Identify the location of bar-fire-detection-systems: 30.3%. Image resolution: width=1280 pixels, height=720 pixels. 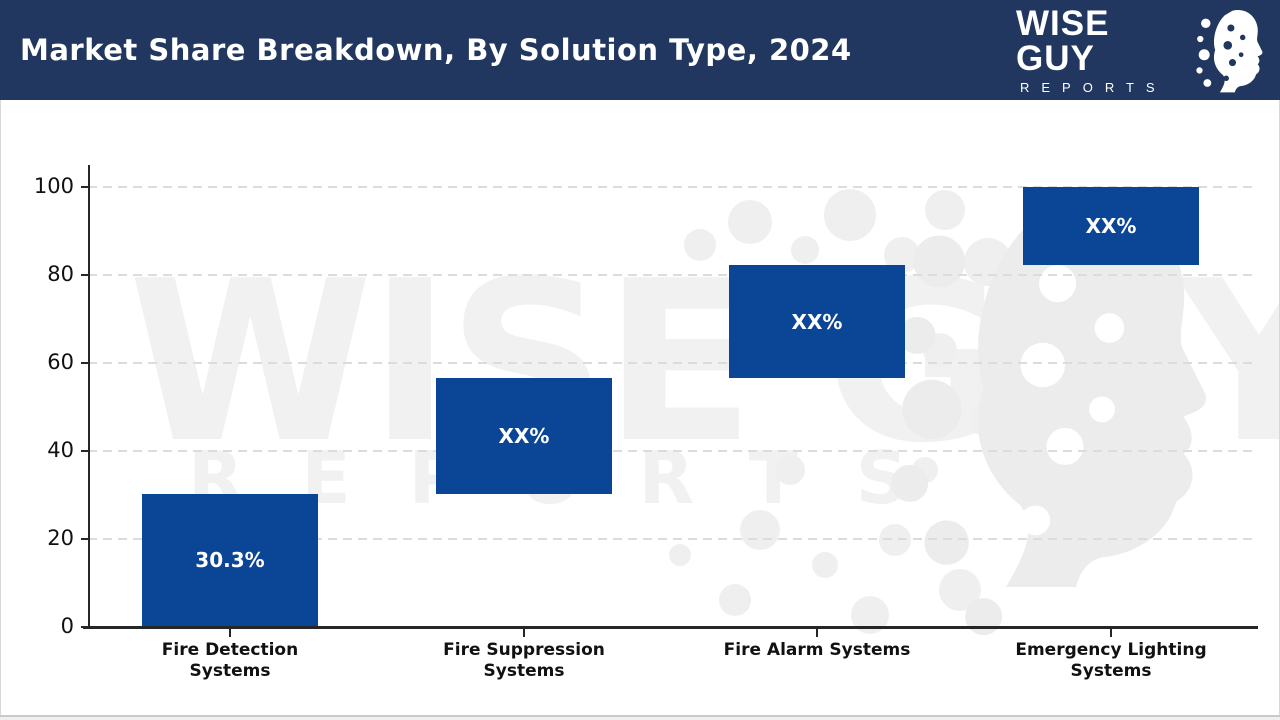
(230, 560).